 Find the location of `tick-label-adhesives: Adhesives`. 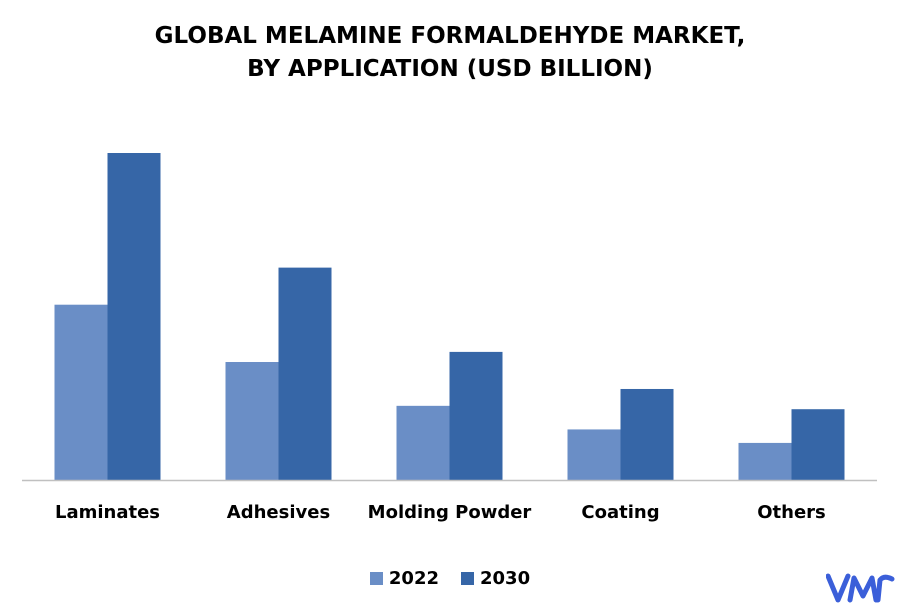

tick-label-adhesives: Adhesives is located at coordinates (278, 512).